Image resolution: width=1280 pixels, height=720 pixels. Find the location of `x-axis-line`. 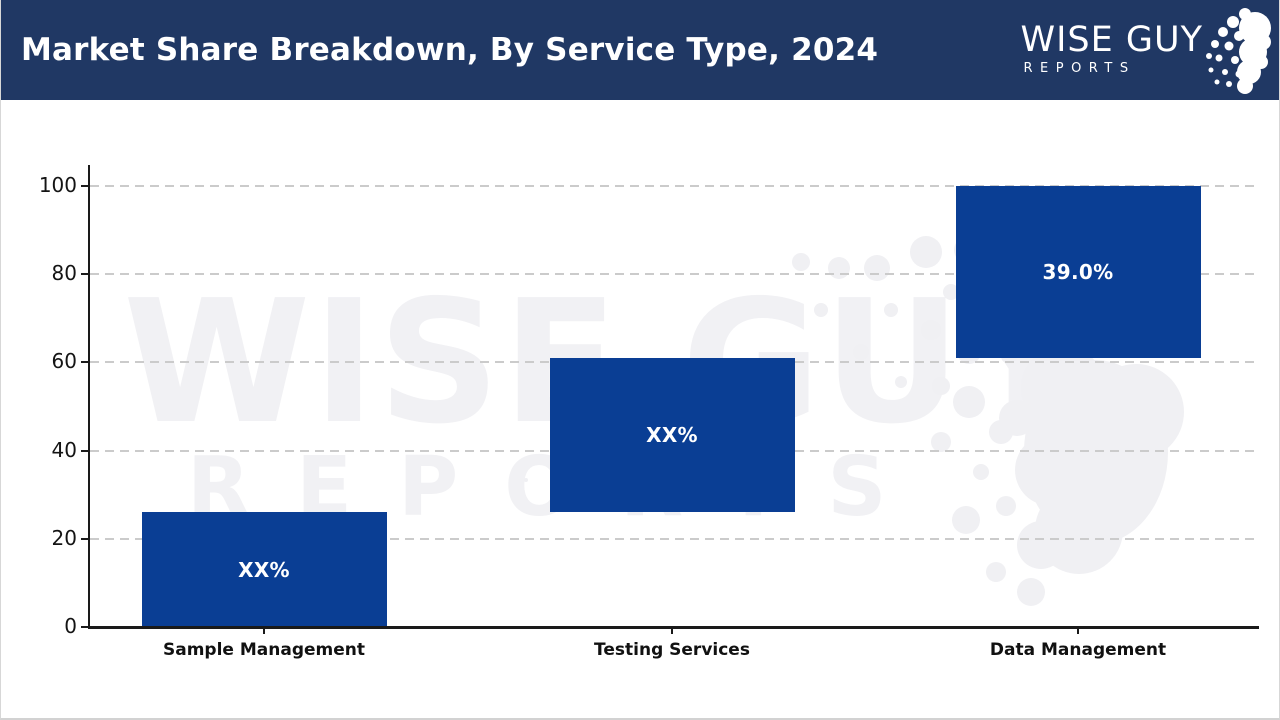

x-axis-line is located at coordinates (673, 627).